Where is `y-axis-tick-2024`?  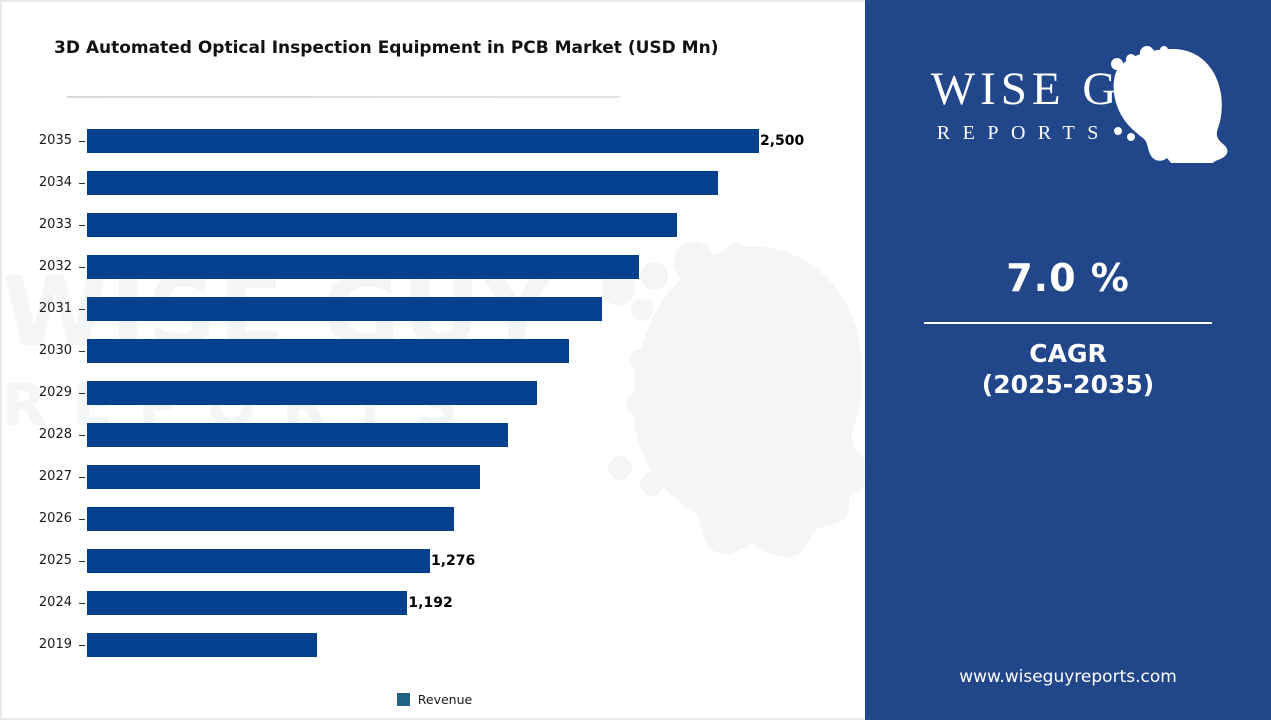
y-axis-tick-2024 is located at coordinates (82, 603).